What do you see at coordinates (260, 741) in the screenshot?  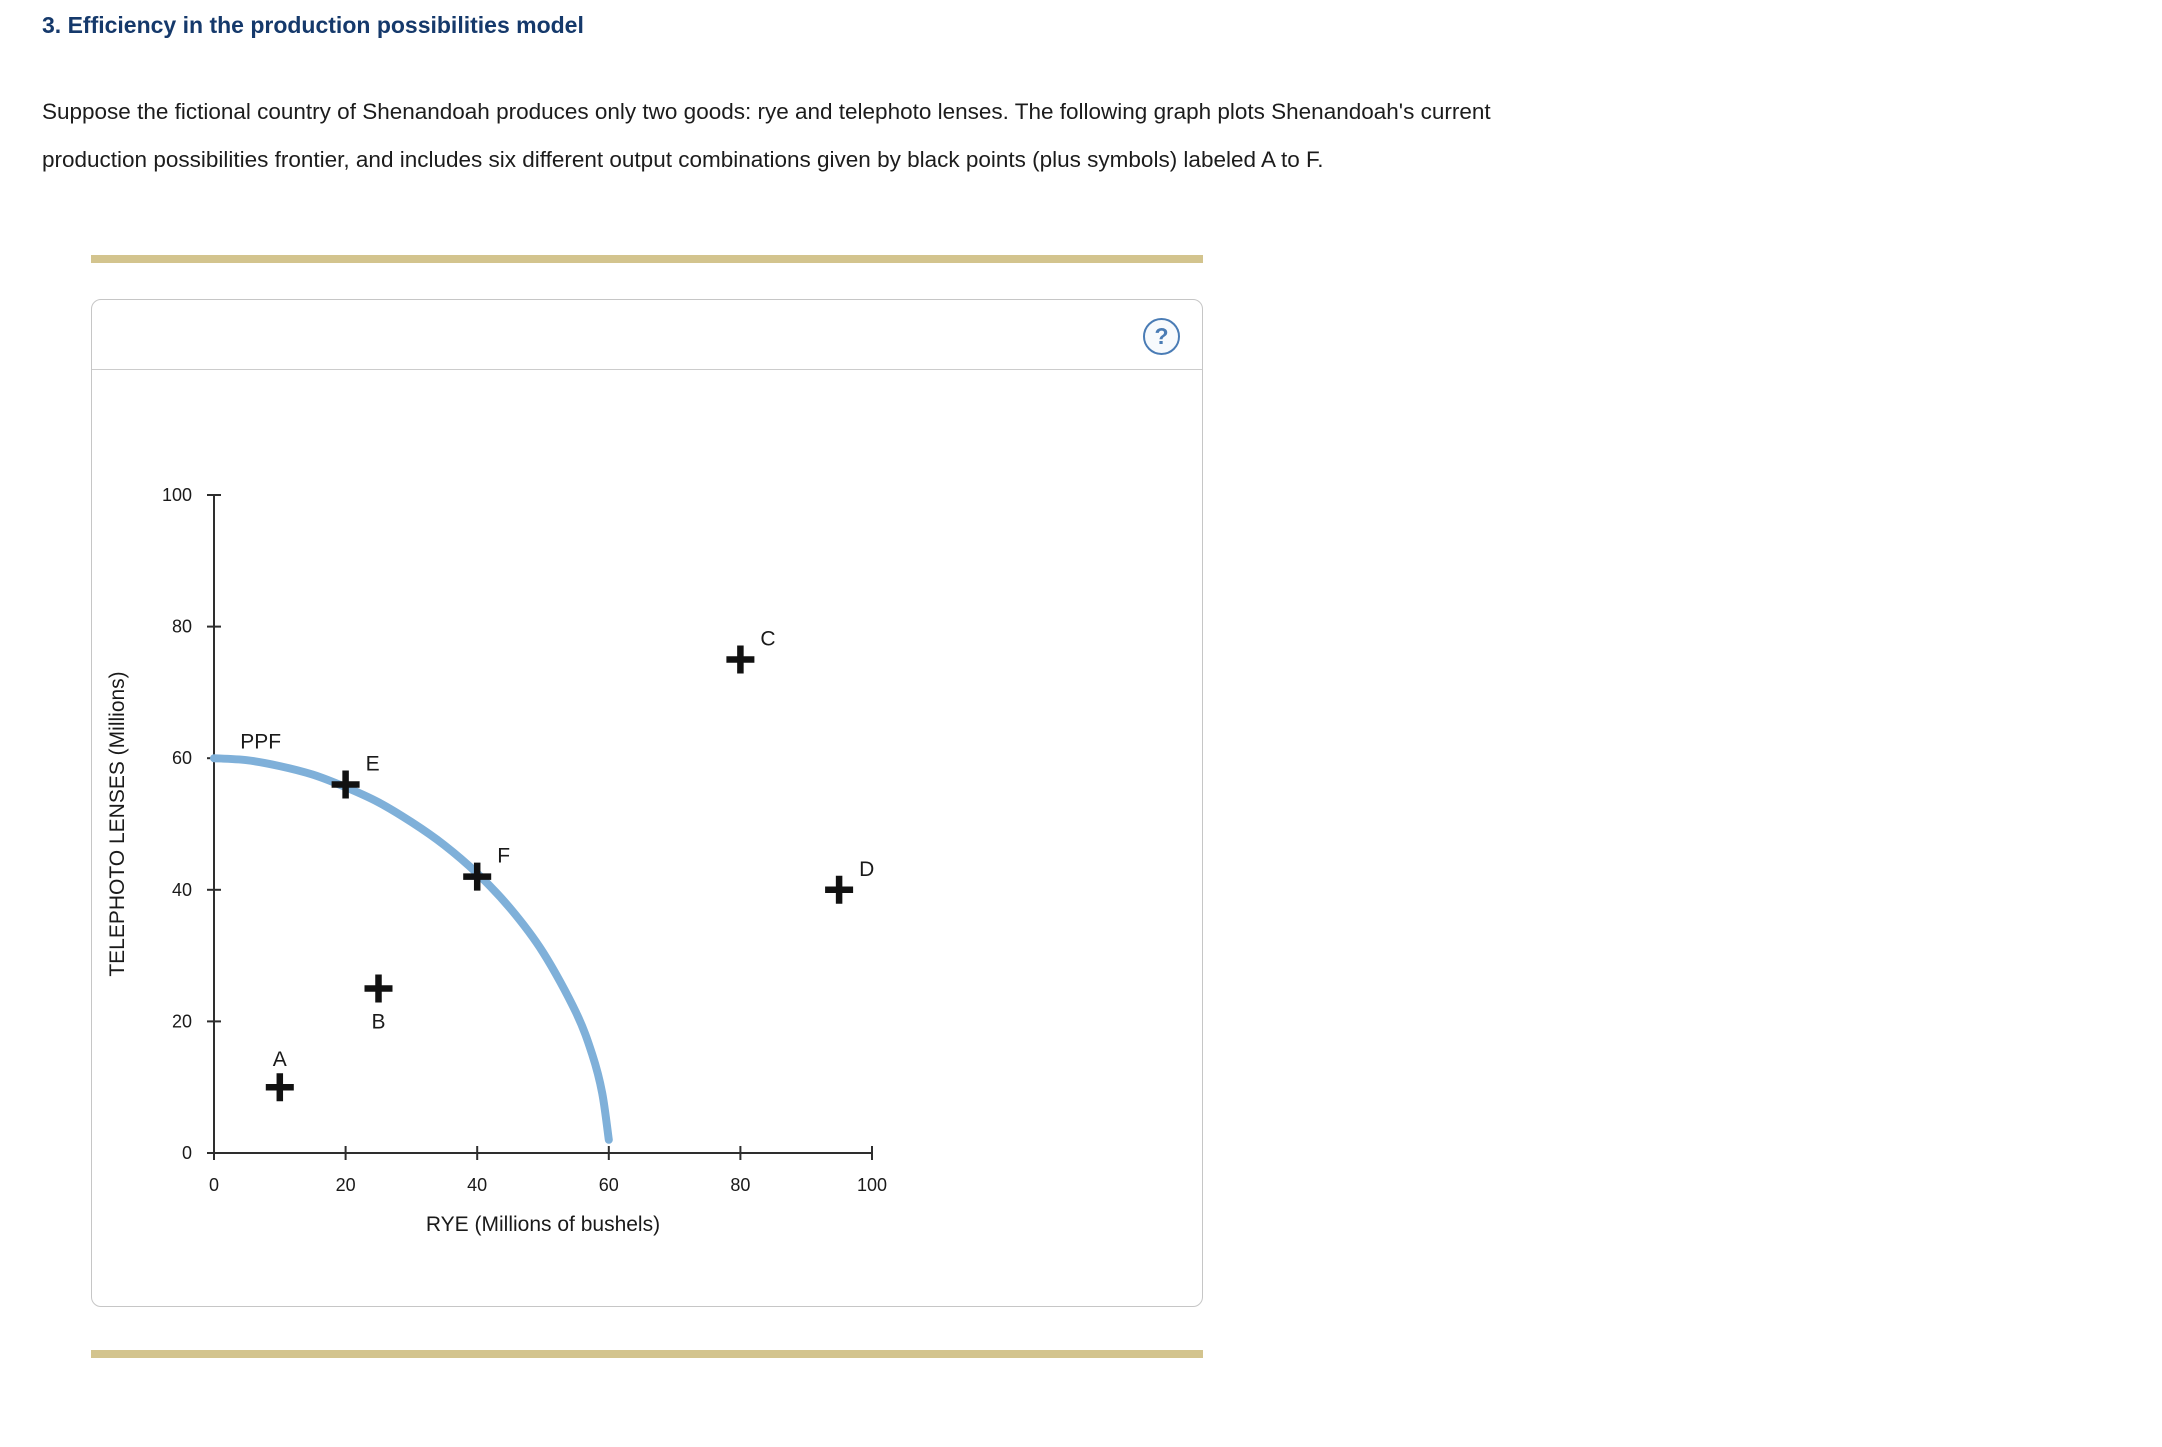 I see `ppf-curve-label: PPF` at bounding box center [260, 741].